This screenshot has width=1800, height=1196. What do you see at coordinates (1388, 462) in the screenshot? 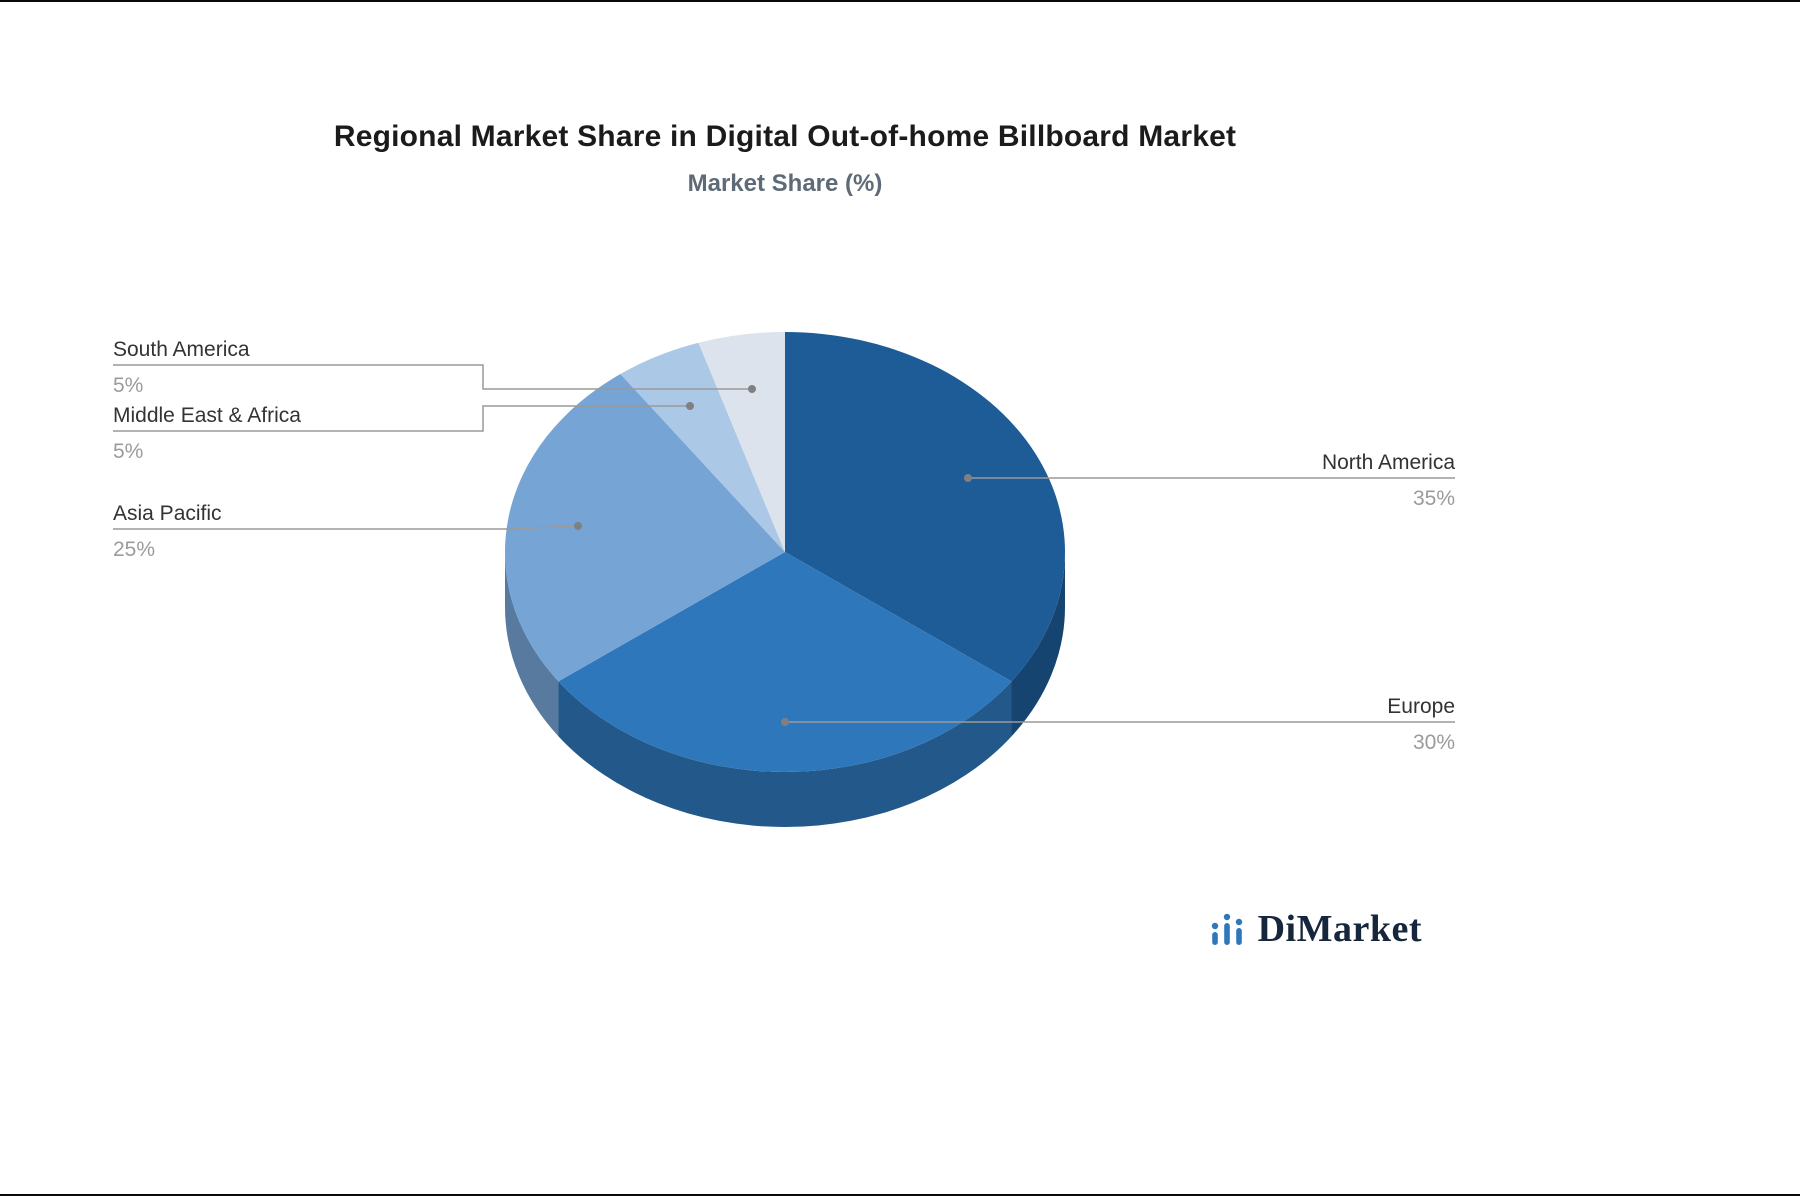
I see `label-north-america-name: North America` at bounding box center [1388, 462].